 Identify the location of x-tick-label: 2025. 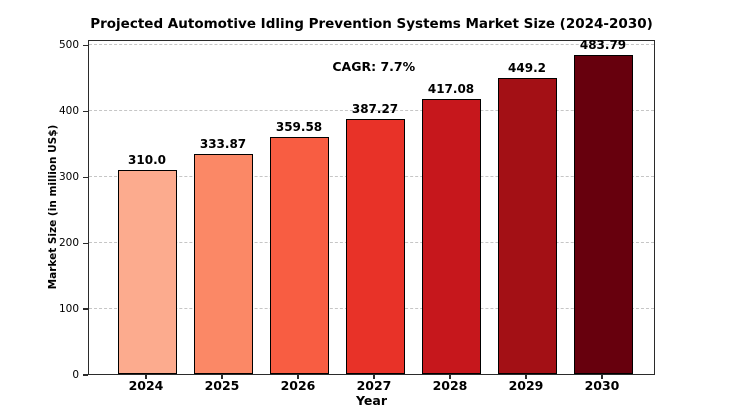
(222, 385).